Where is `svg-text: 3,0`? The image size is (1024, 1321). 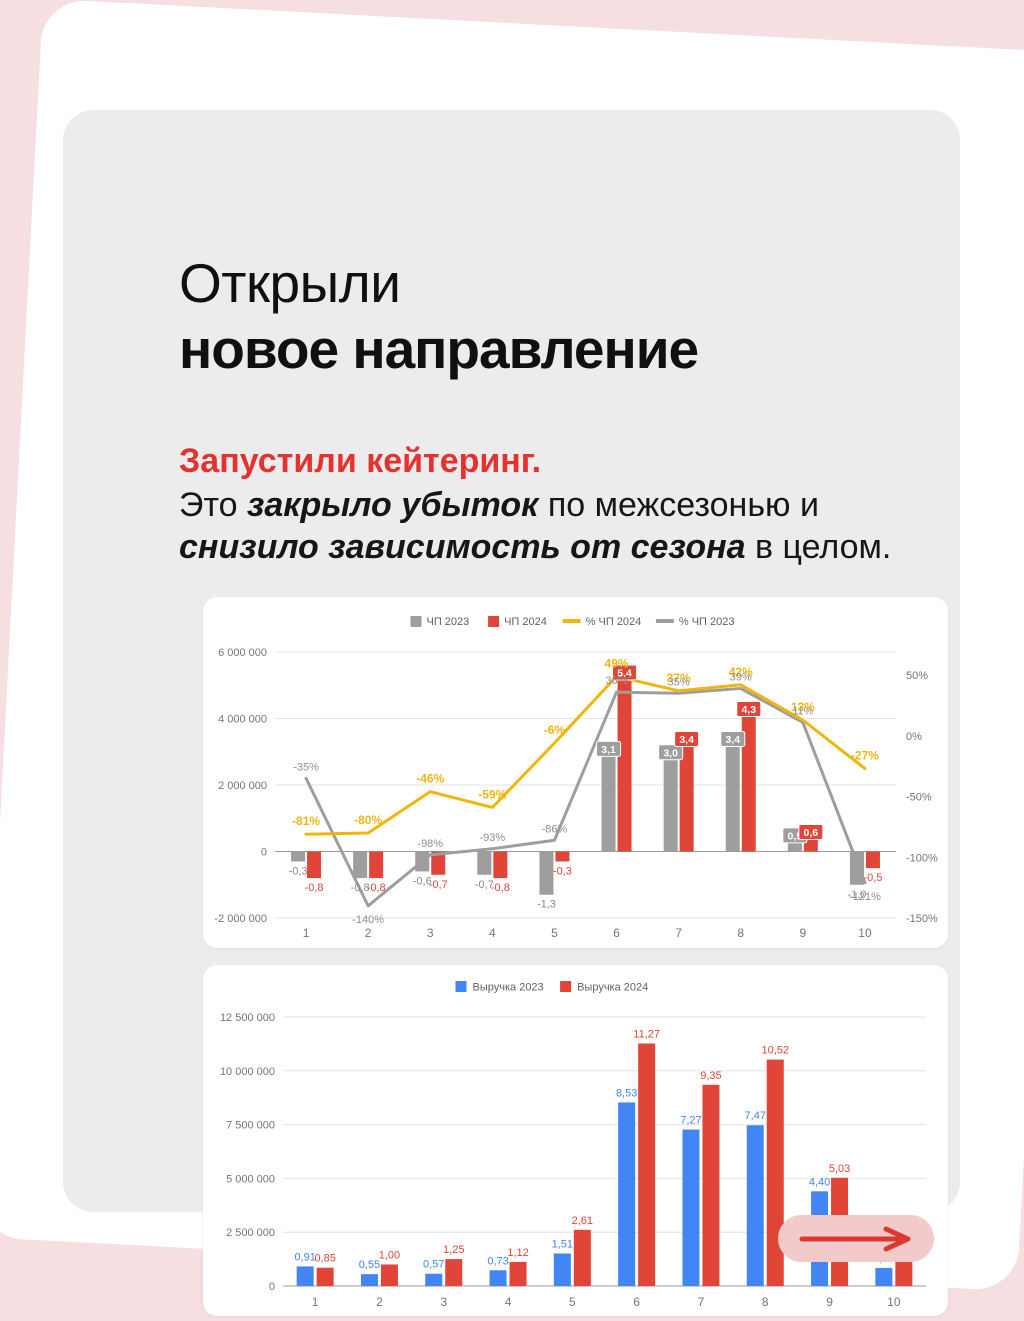
svg-text: 3,0 is located at coordinates (670, 753).